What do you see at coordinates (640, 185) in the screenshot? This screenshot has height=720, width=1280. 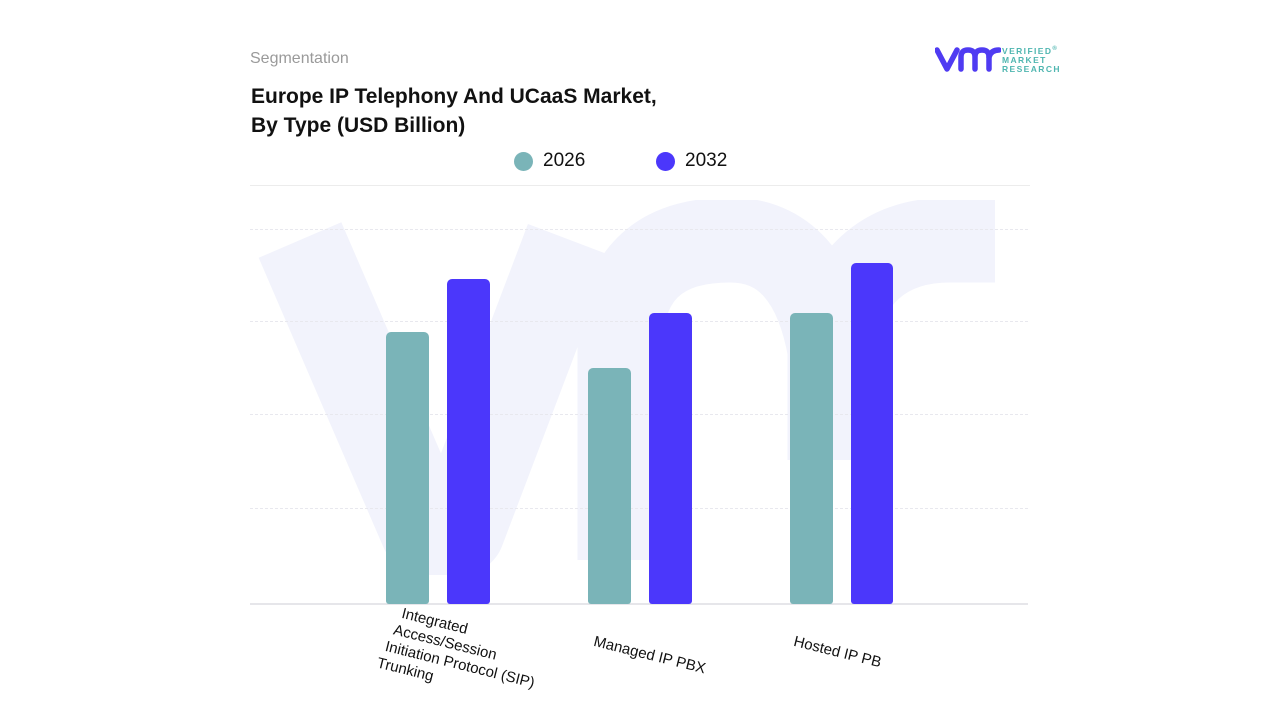 I see `header-divider` at bounding box center [640, 185].